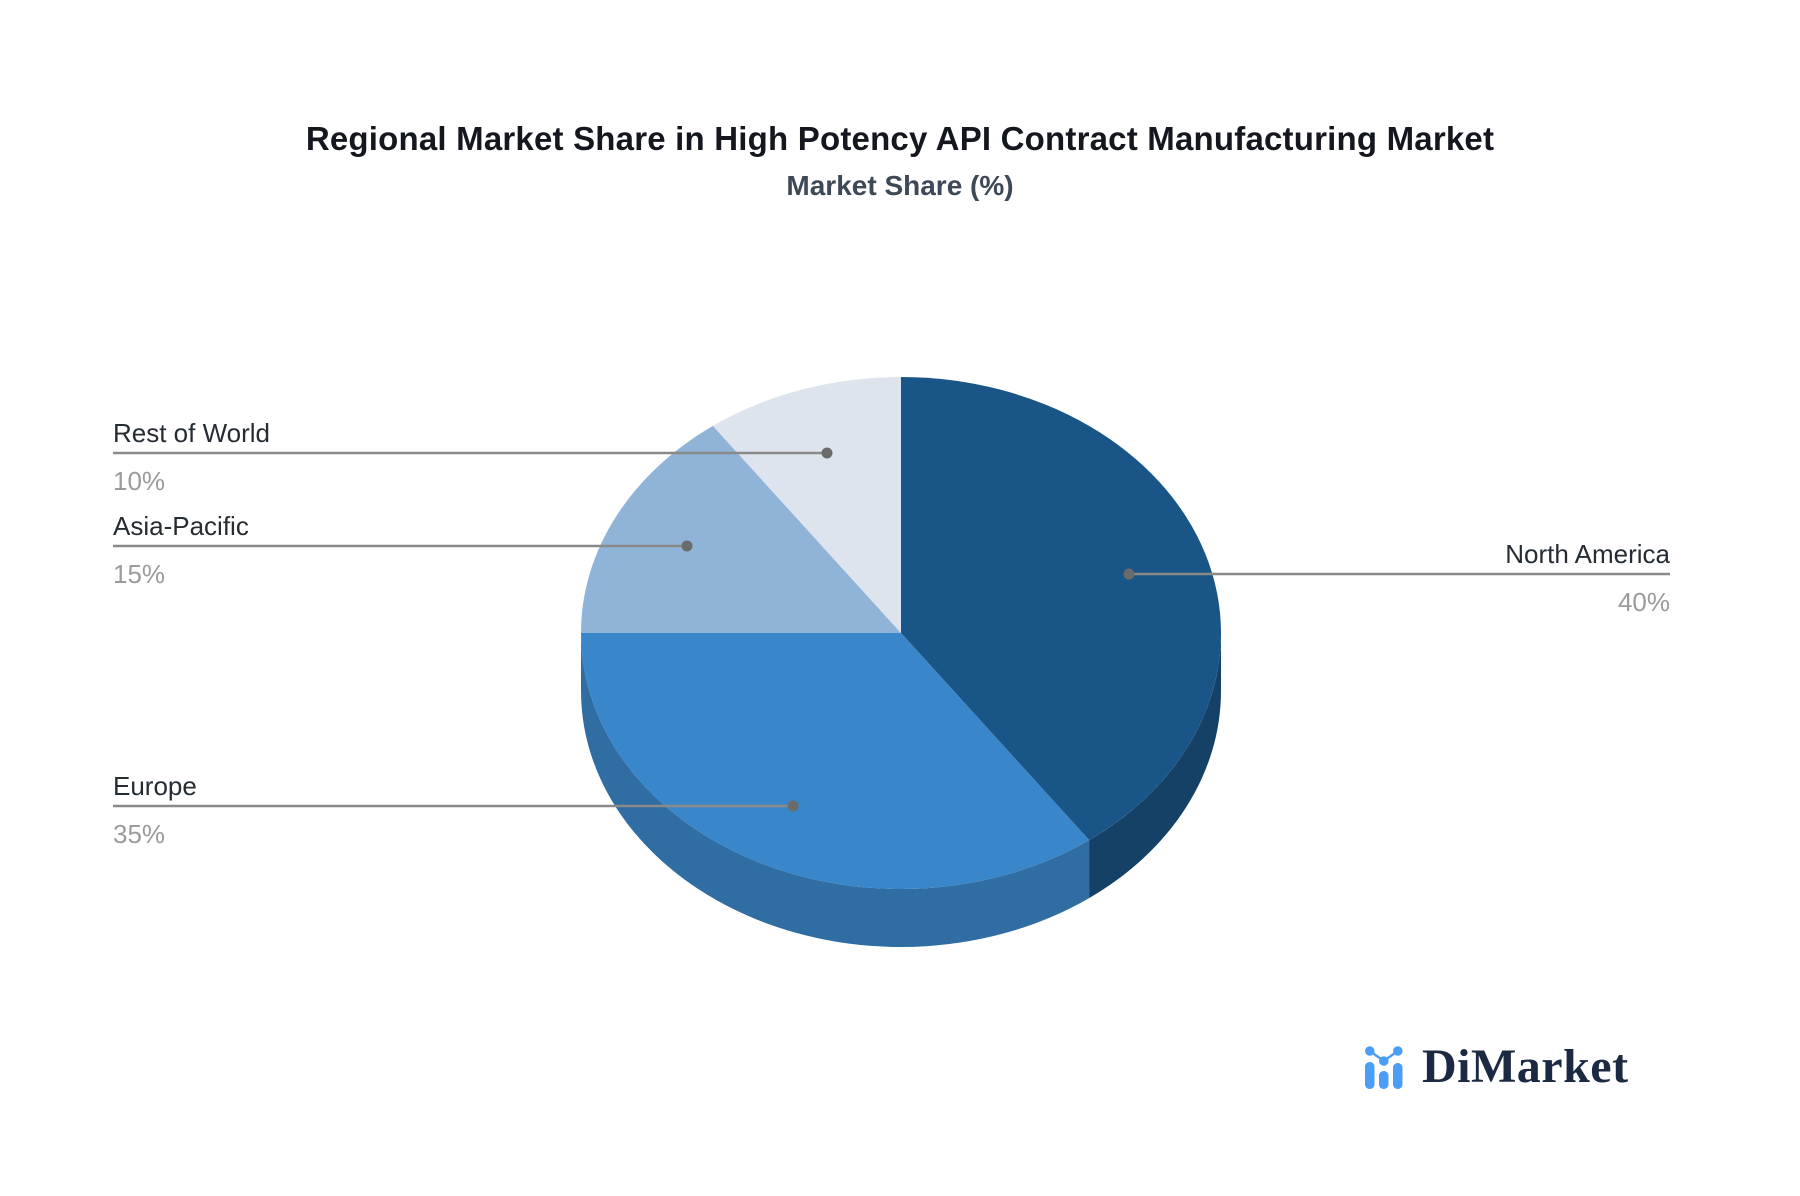 The width and height of the screenshot is (1800, 1196). What do you see at coordinates (1525, 1066) in the screenshot?
I see `brand-logo-text: DiMarket` at bounding box center [1525, 1066].